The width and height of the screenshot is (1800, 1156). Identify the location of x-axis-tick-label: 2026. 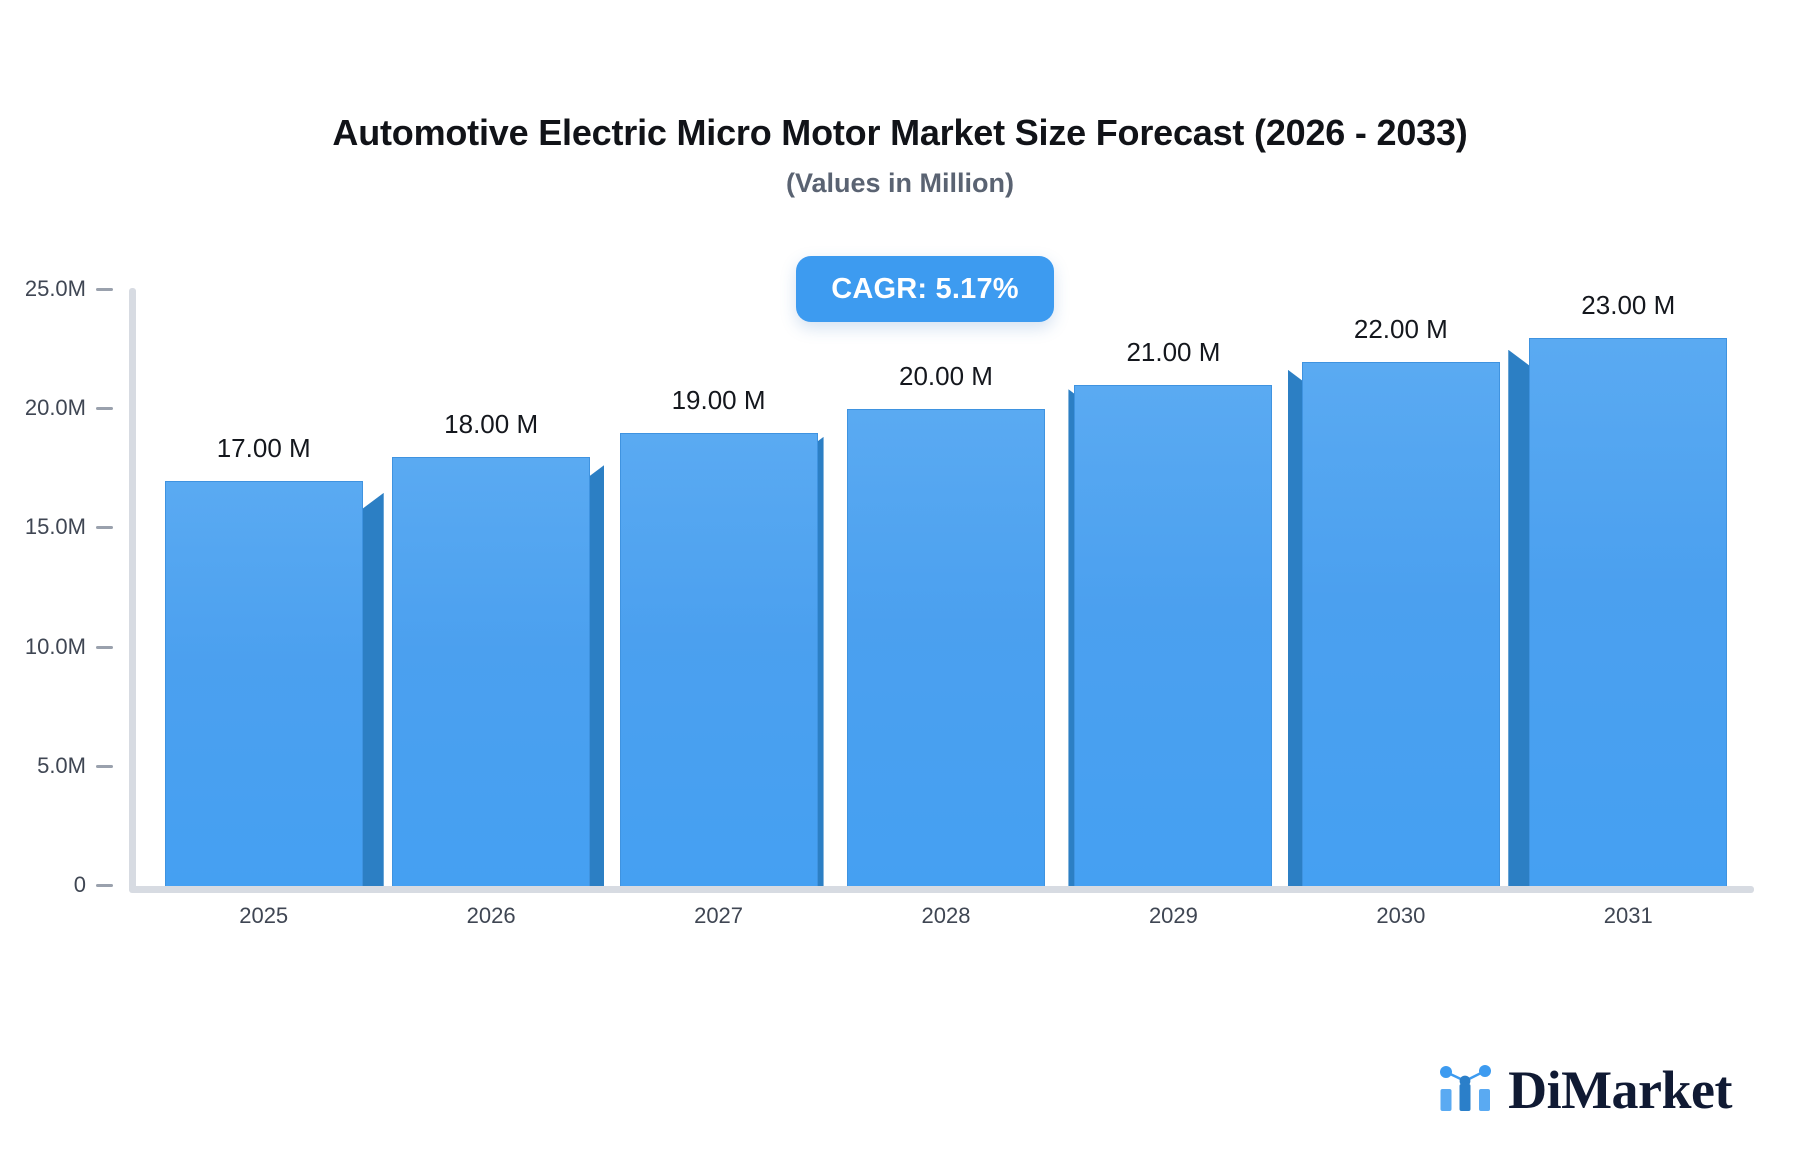
(491, 915).